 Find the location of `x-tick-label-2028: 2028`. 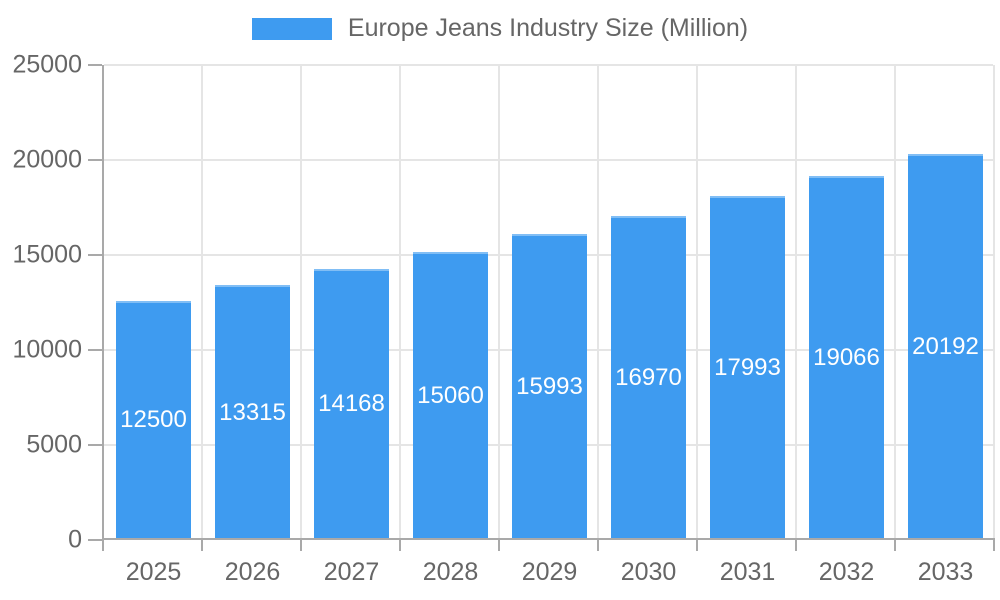

x-tick-label-2028: 2028 is located at coordinates (450, 572).